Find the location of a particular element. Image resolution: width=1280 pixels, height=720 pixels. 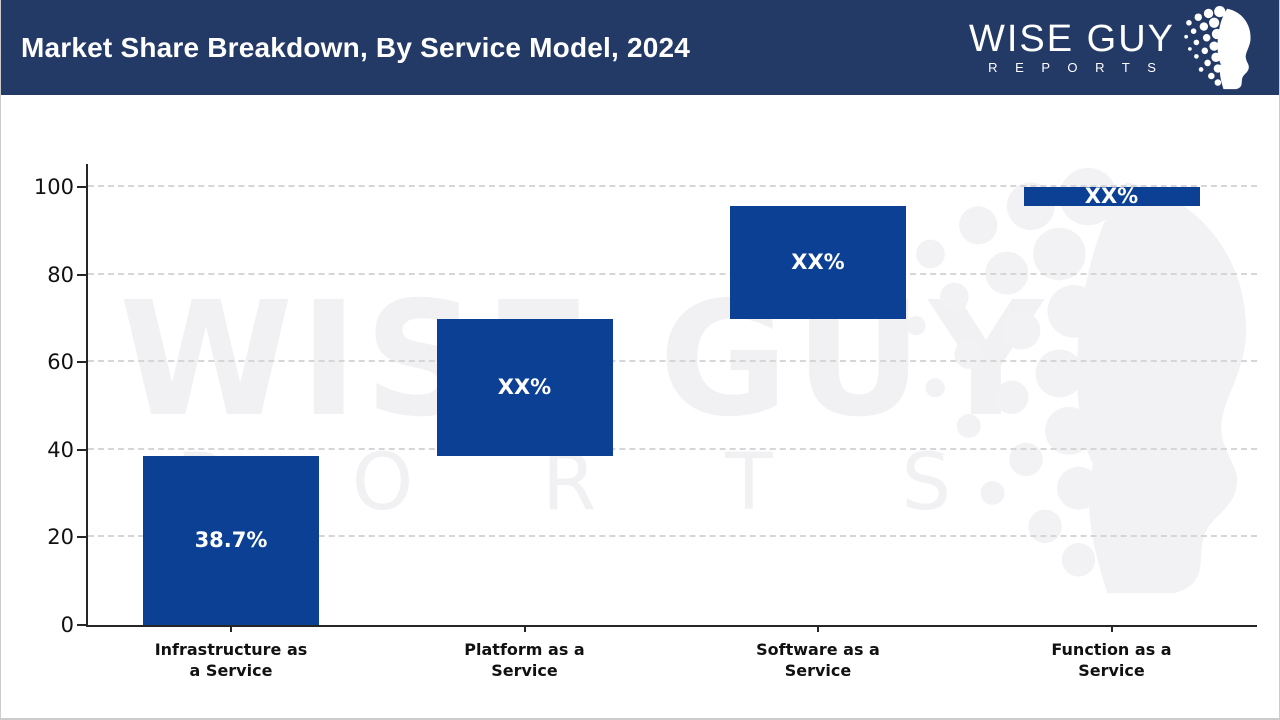

bar: 38.7% is located at coordinates (231, 540).